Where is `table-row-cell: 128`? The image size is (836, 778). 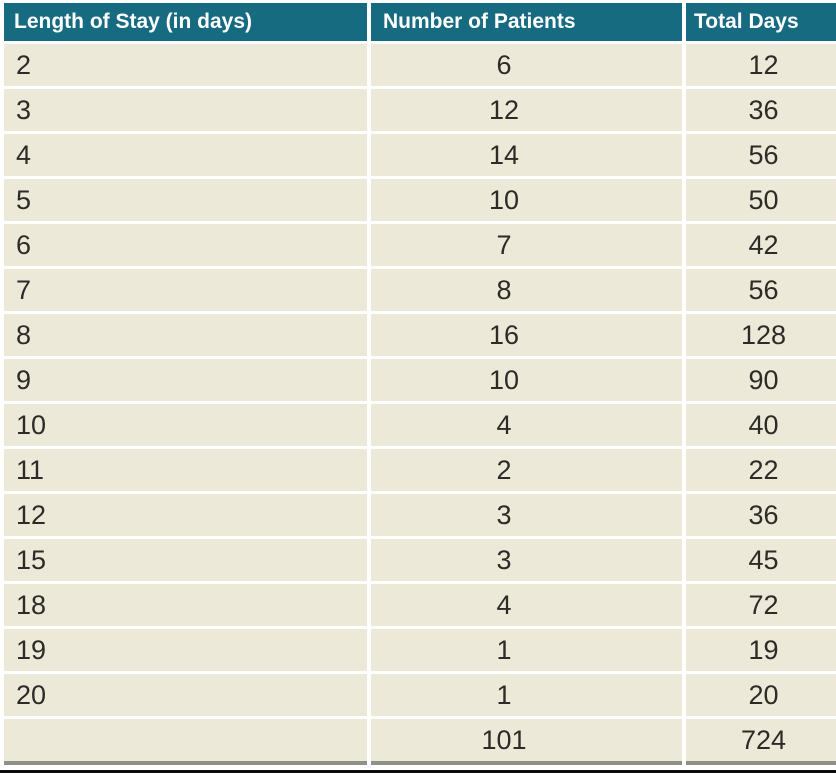 table-row-cell: 128 is located at coordinates (761, 335).